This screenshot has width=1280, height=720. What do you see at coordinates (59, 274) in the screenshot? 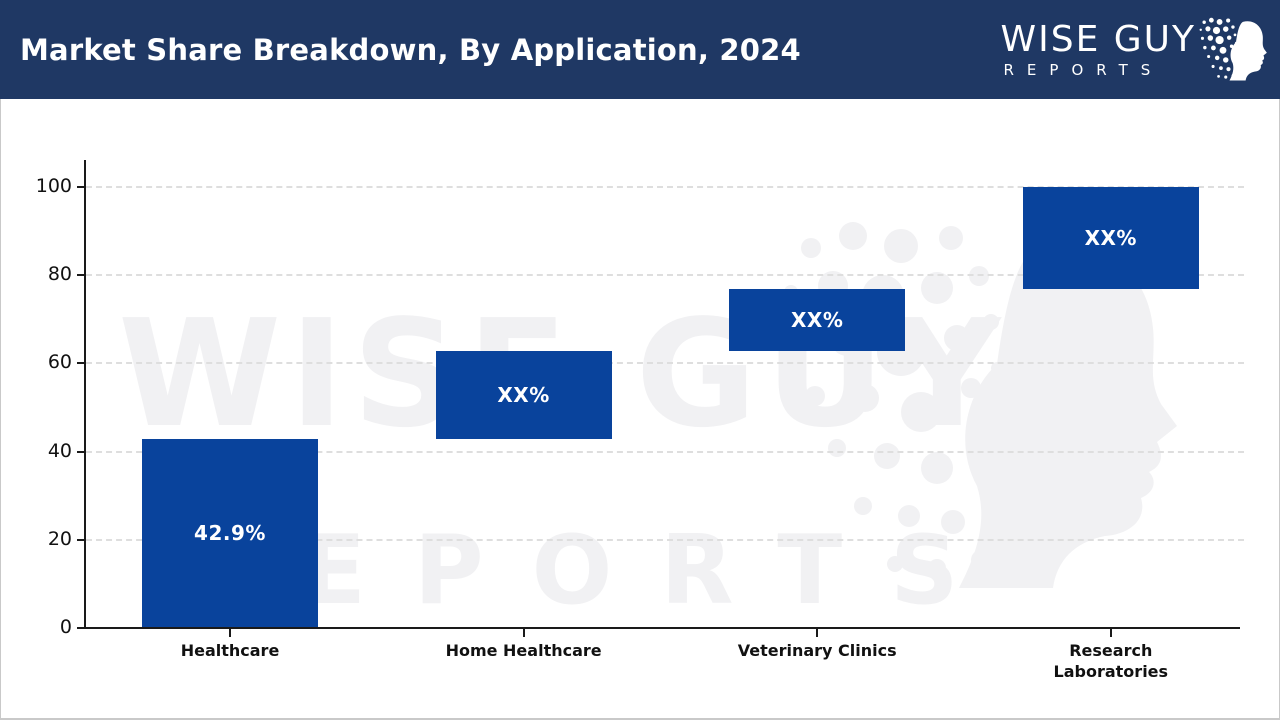
I see `y-tick-label-80: 80` at bounding box center [59, 274].